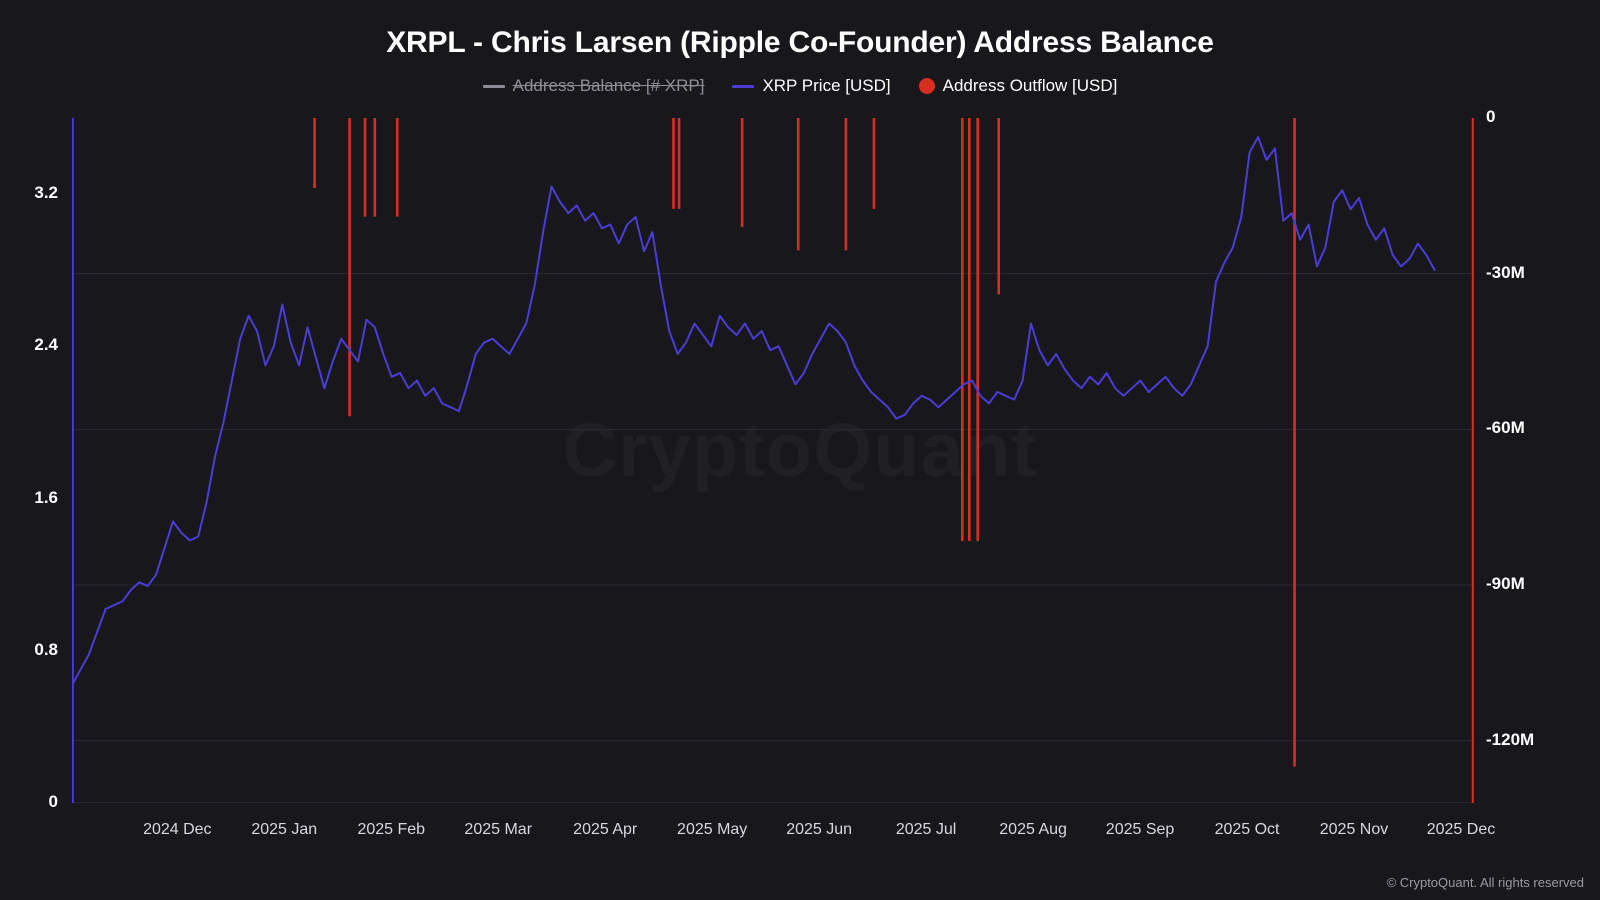 The width and height of the screenshot is (1600, 900). I want to click on x-axis-tick: 2025 Apr, so click(605, 829).